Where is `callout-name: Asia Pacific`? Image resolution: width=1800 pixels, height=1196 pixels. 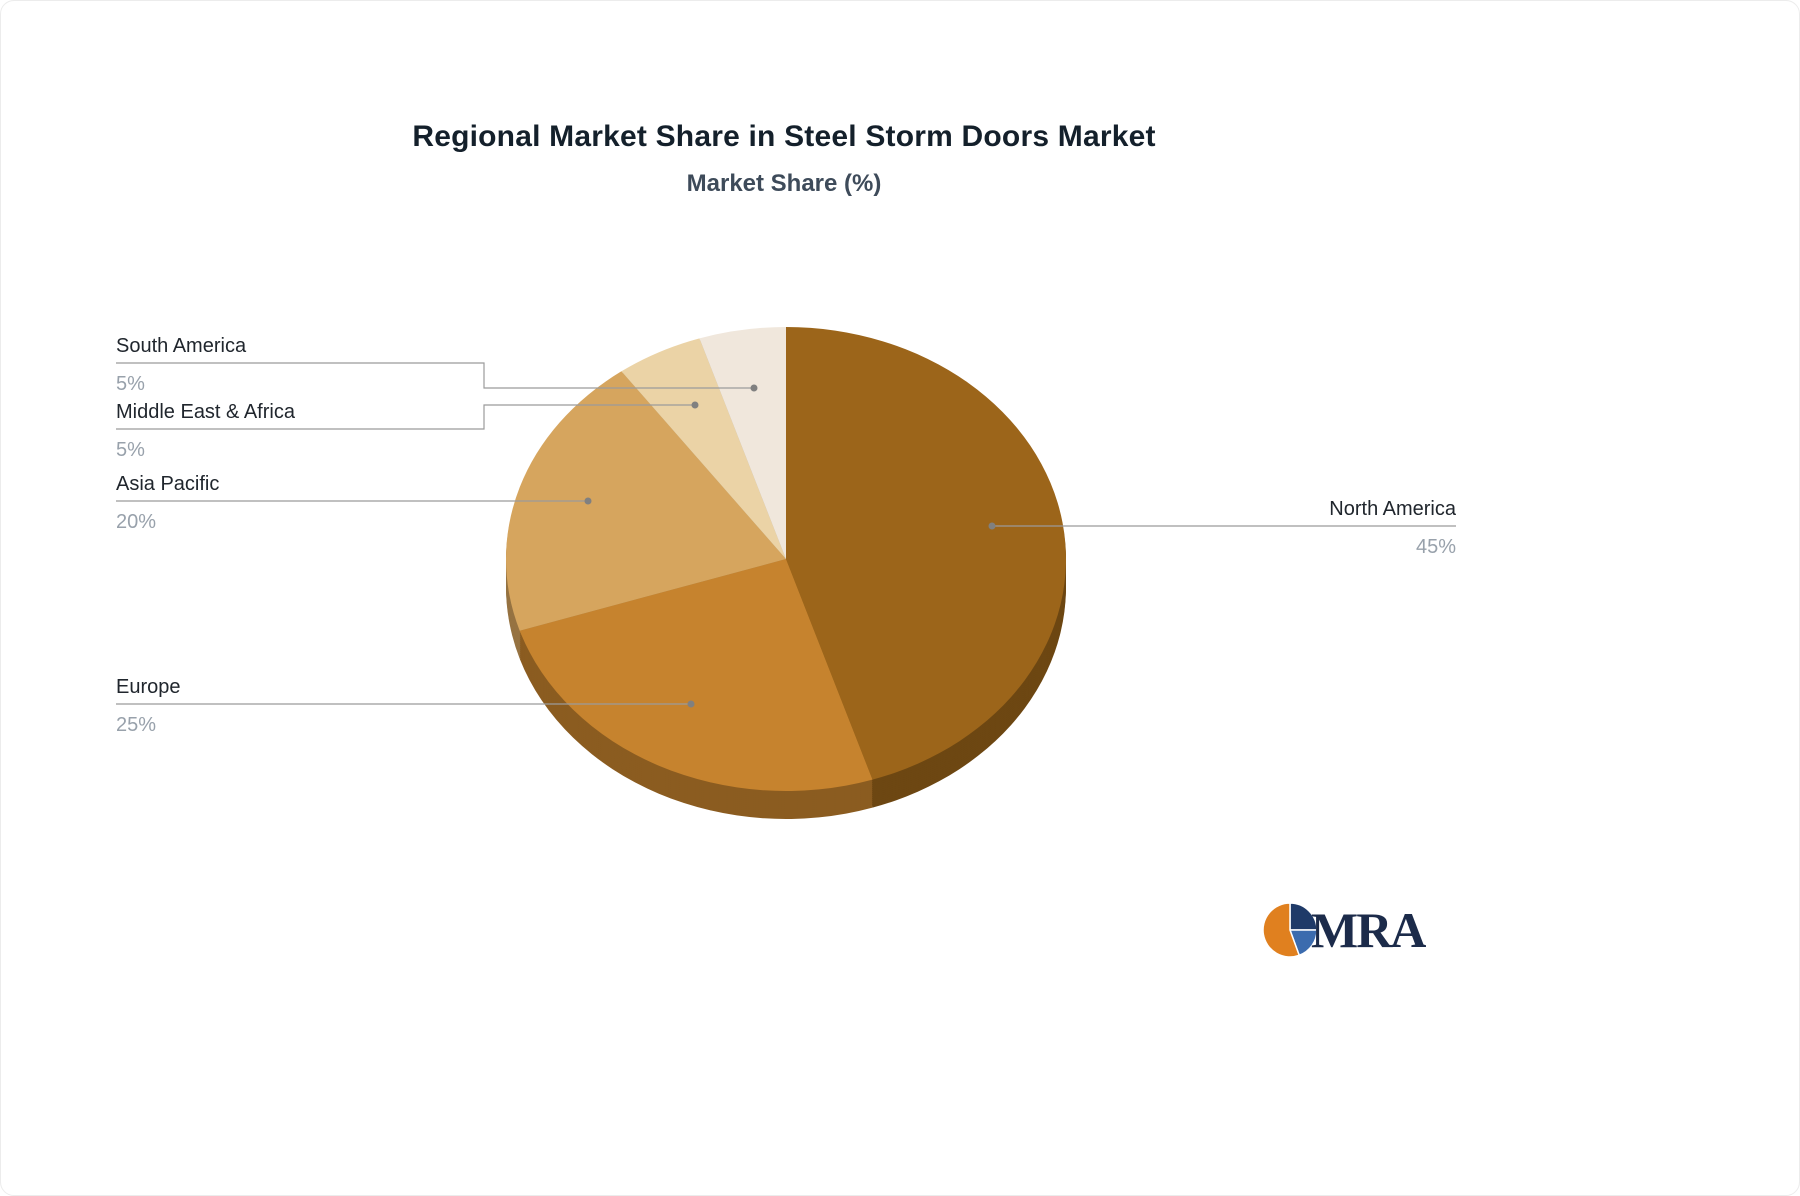 callout-name: Asia Pacific is located at coordinates (168, 484).